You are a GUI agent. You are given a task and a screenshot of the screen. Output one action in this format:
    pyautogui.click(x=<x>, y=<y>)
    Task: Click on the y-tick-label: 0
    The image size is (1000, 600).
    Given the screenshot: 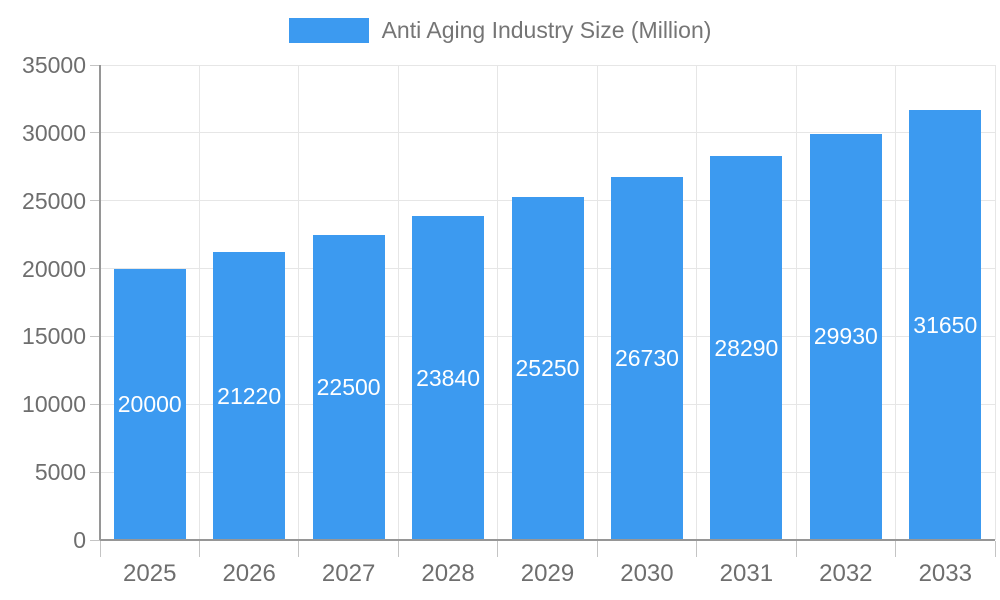 What is the action you would take?
    pyautogui.click(x=79, y=540)
    